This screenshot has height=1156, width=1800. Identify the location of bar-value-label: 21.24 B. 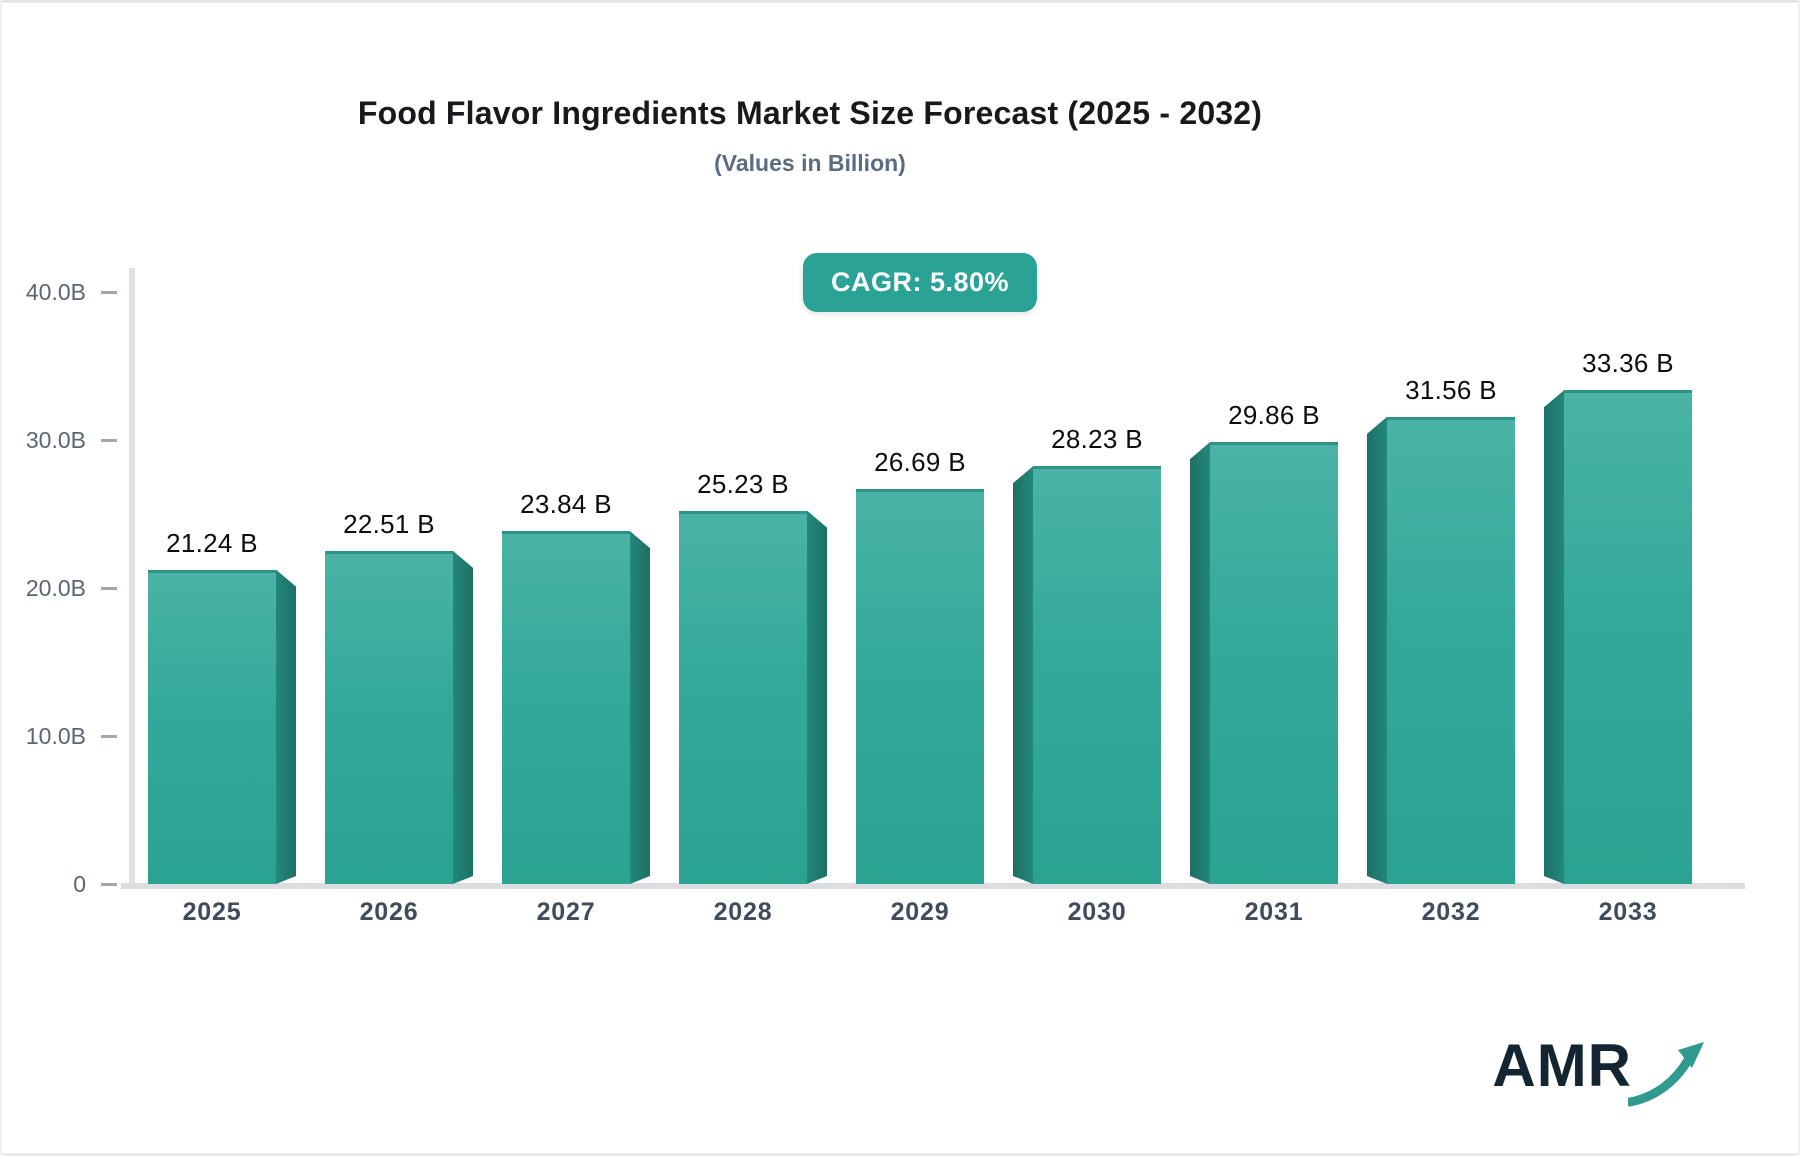
(212, 542).